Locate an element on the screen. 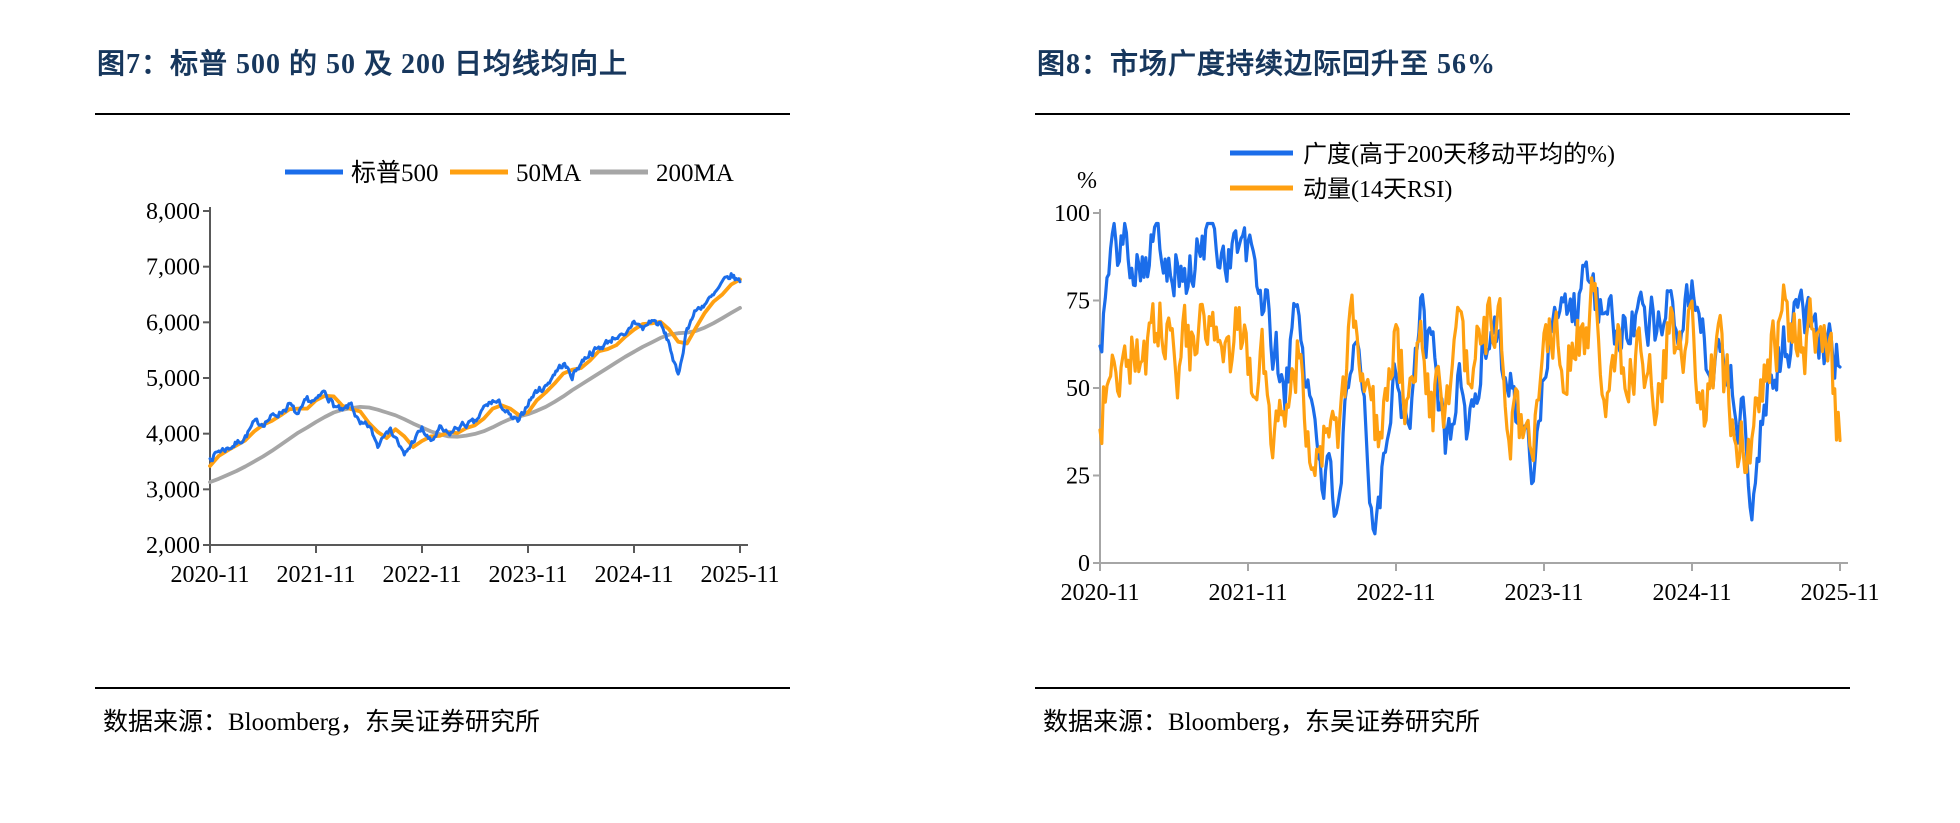  figure-8-source-rule is located at coordinates (1442, 688).